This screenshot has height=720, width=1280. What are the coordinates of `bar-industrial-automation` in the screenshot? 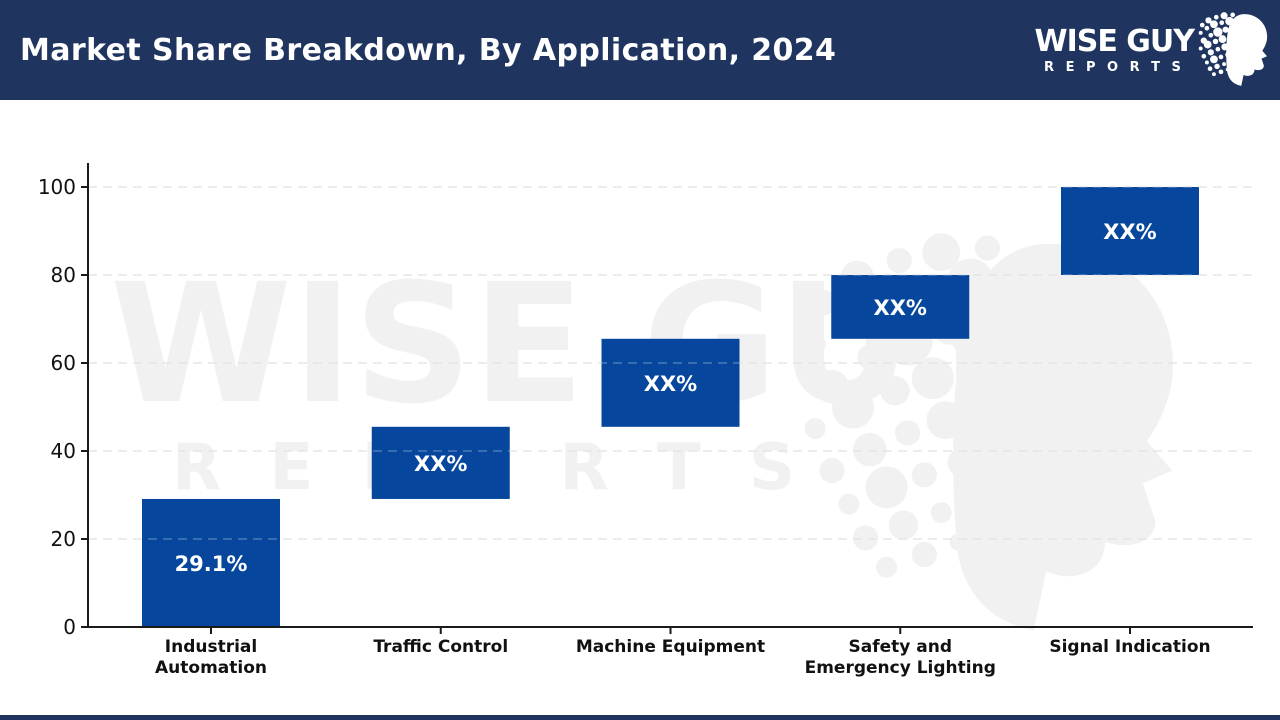 It's located at (211, 562).